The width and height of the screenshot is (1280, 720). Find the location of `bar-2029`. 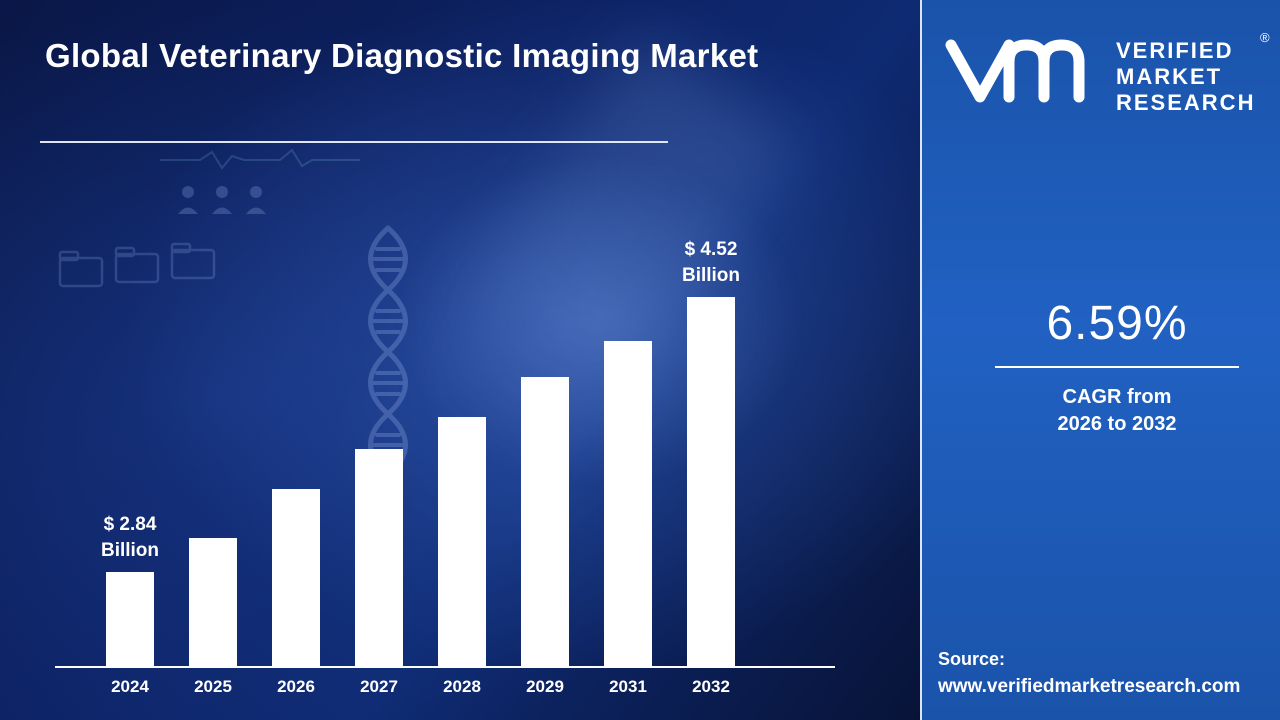

bar-2029 is located at coordinates (545, 521).